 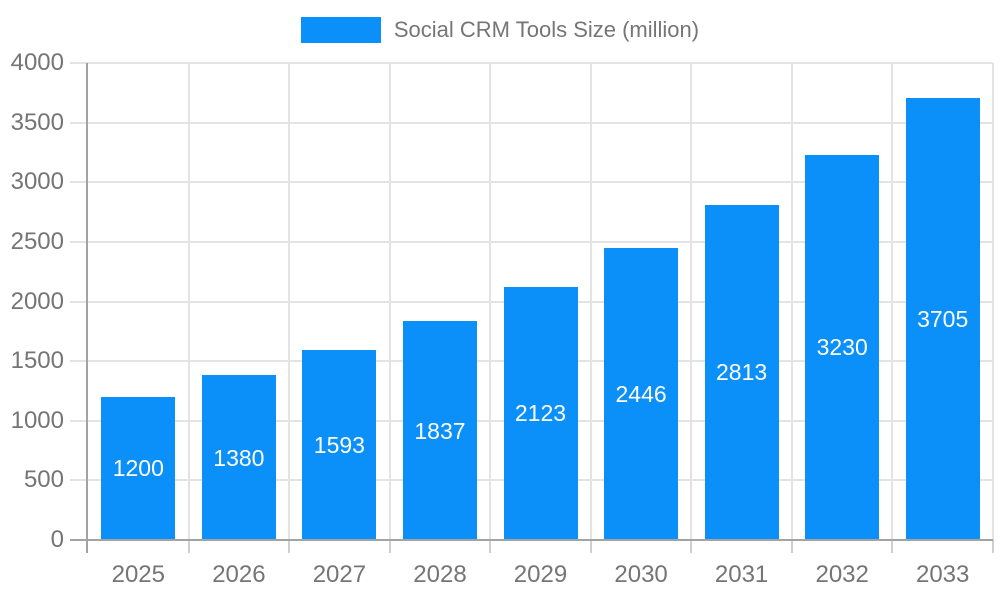 What do you see at coordinates (546, 29) in the screenshot?
I see `legend-label: Social CRM Tools Size (million)` at bounding box center [546, 29].